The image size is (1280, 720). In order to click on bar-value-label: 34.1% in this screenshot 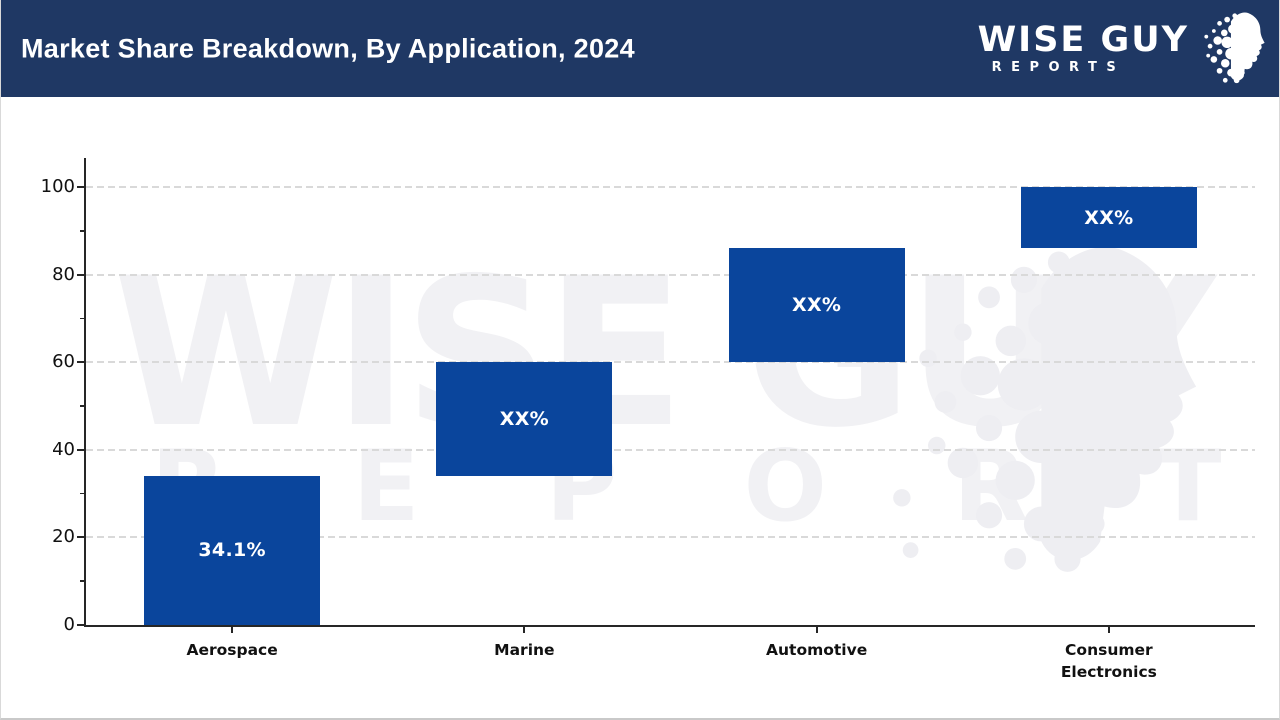, I will do `click(232, 550)`.